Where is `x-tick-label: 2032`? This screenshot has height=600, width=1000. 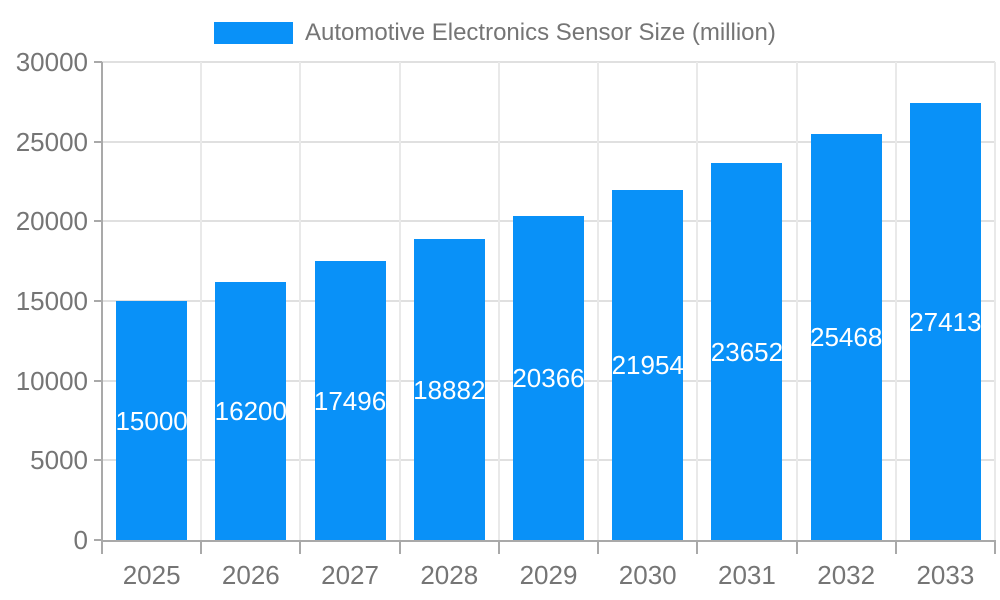 x-tick-label: 2032 is located at coordinates (846, 575).